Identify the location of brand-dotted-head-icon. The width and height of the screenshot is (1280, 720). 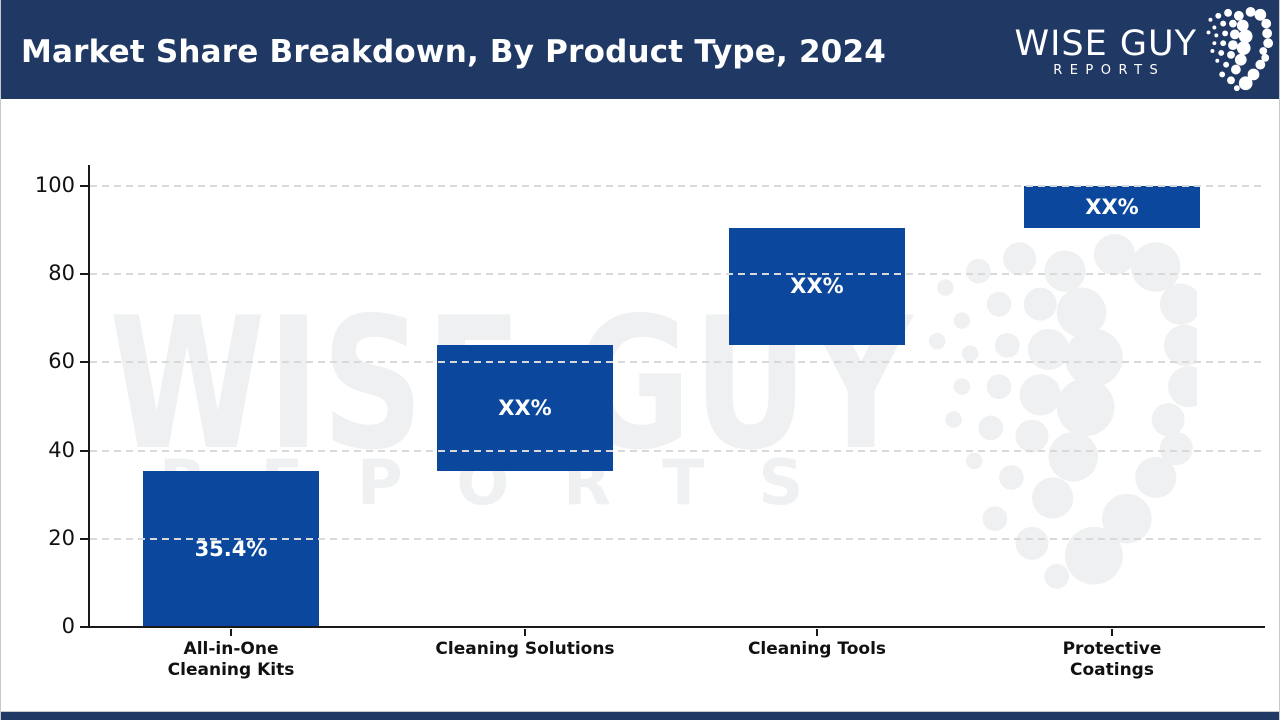
(1239, 49).